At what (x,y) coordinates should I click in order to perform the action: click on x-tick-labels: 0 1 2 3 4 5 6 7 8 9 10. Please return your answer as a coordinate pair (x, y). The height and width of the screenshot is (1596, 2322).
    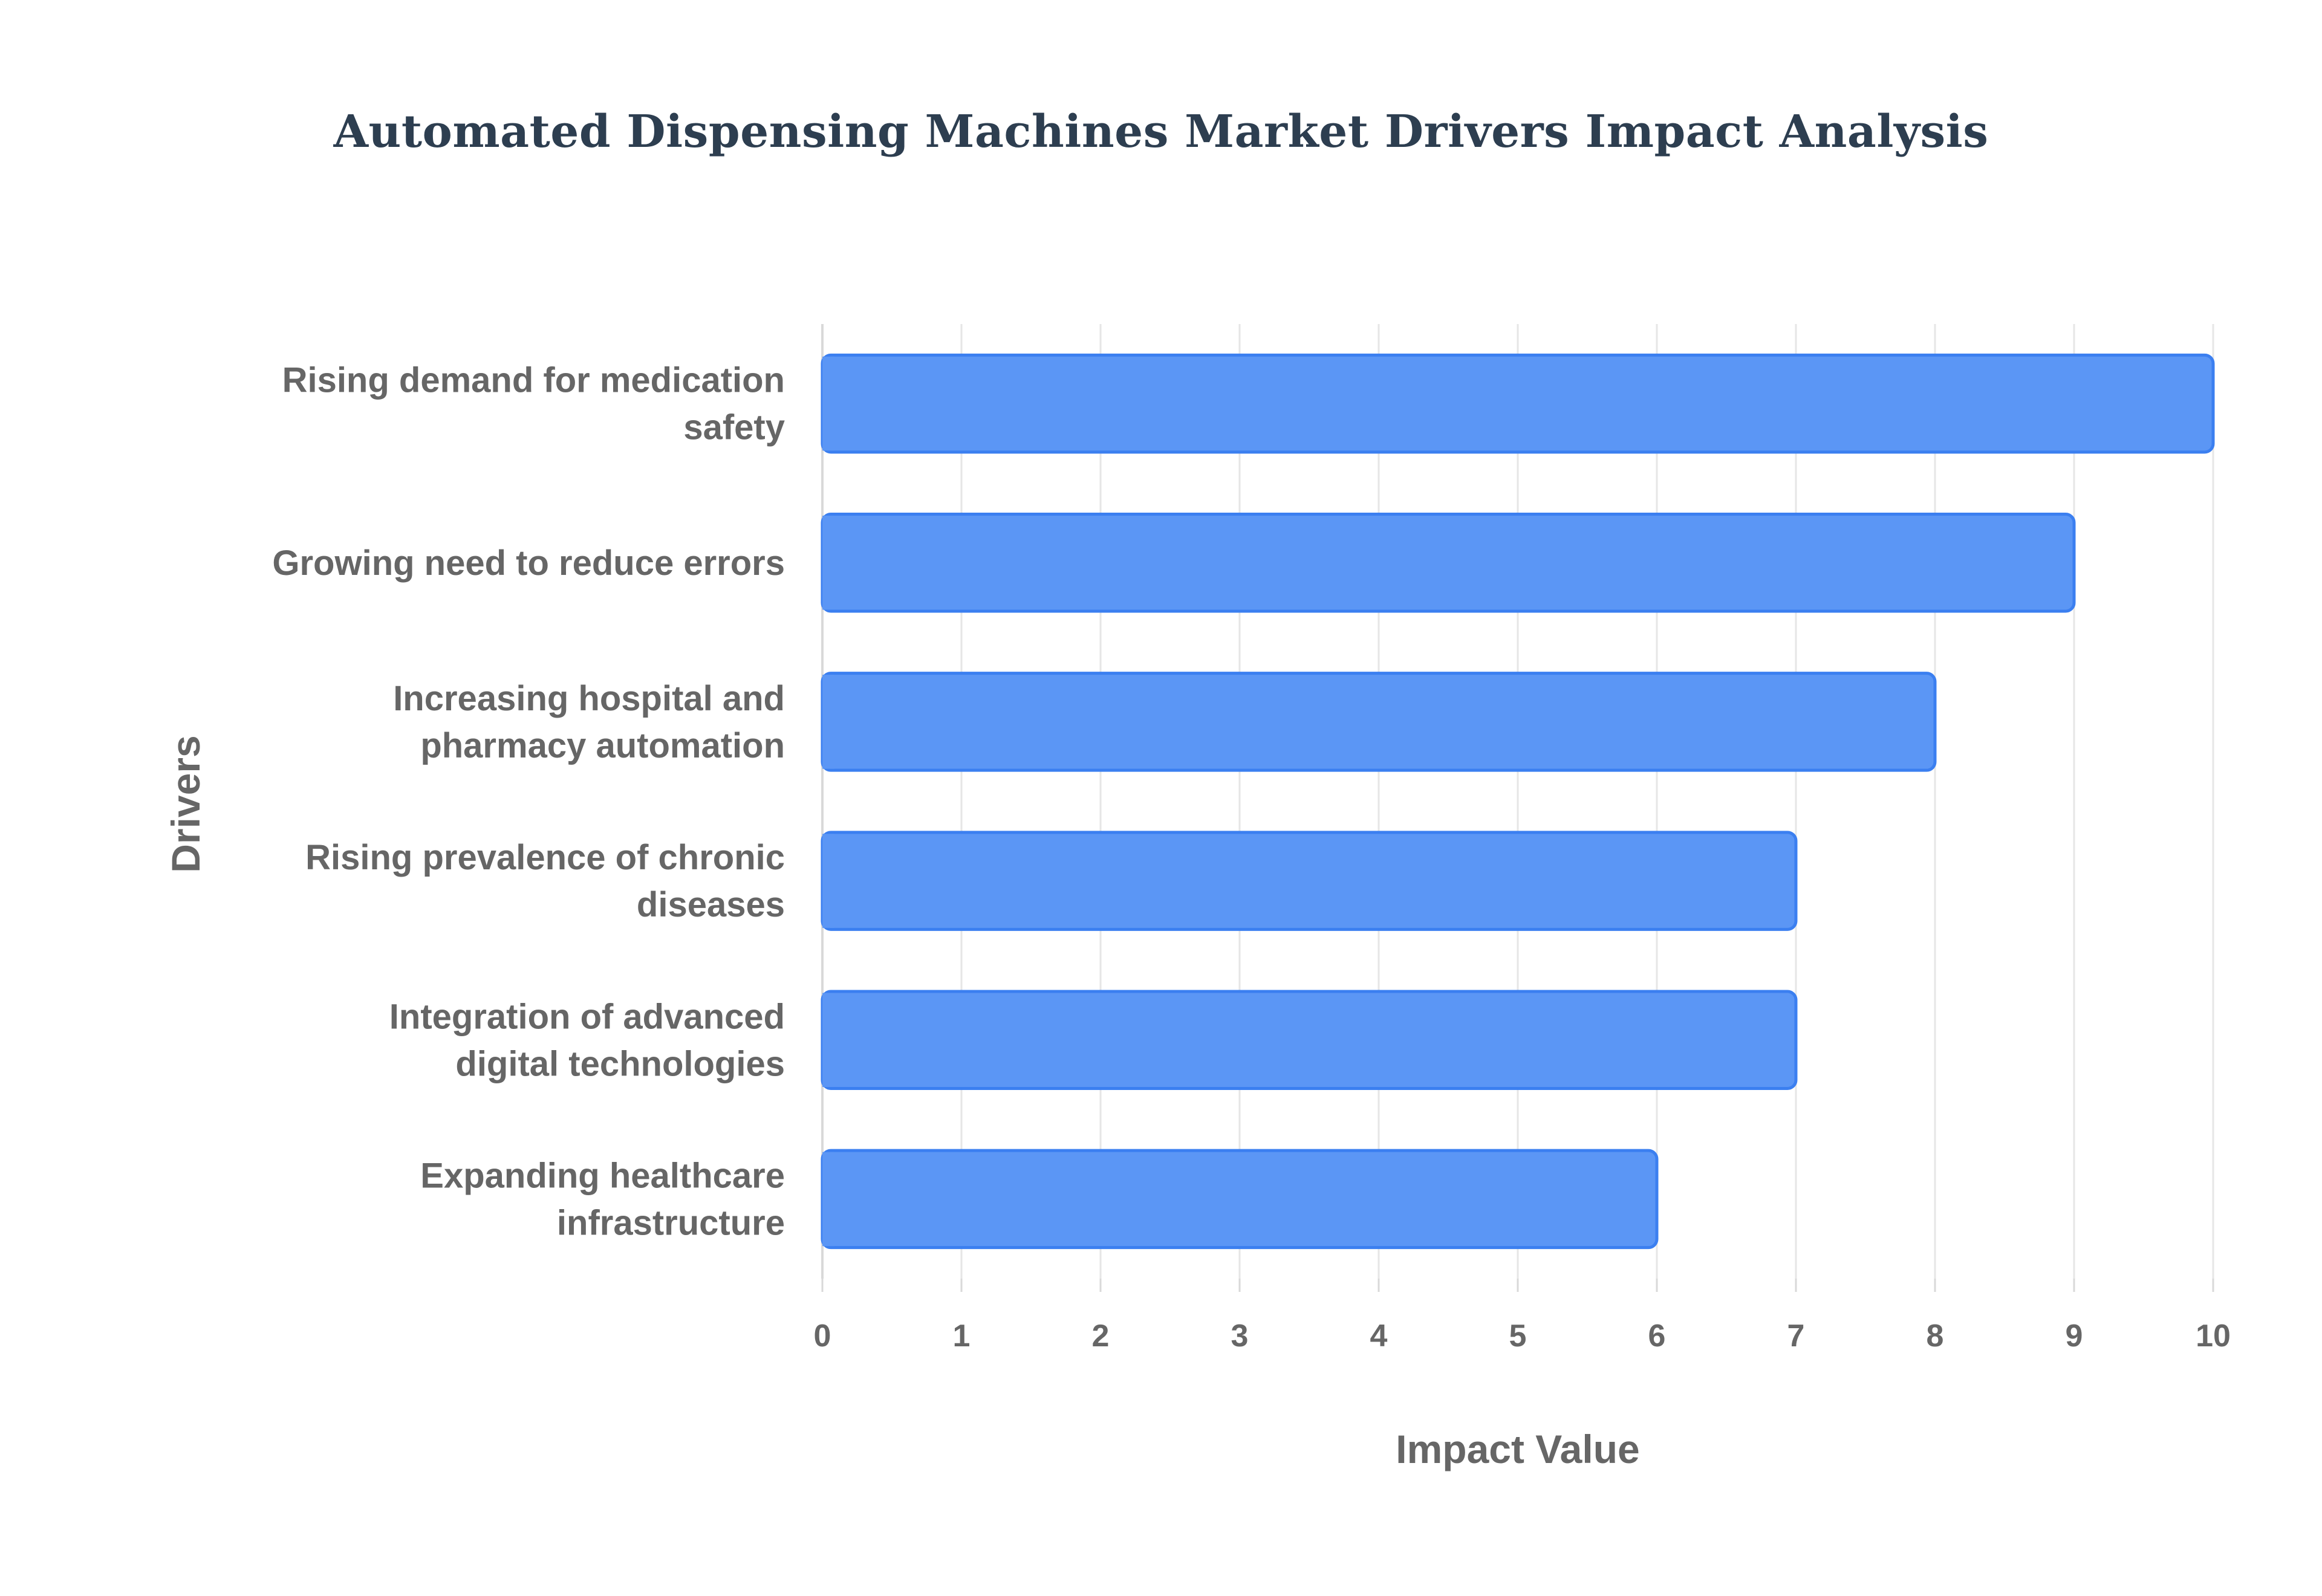
    Looking at the image, I should click on (1523, 1336).